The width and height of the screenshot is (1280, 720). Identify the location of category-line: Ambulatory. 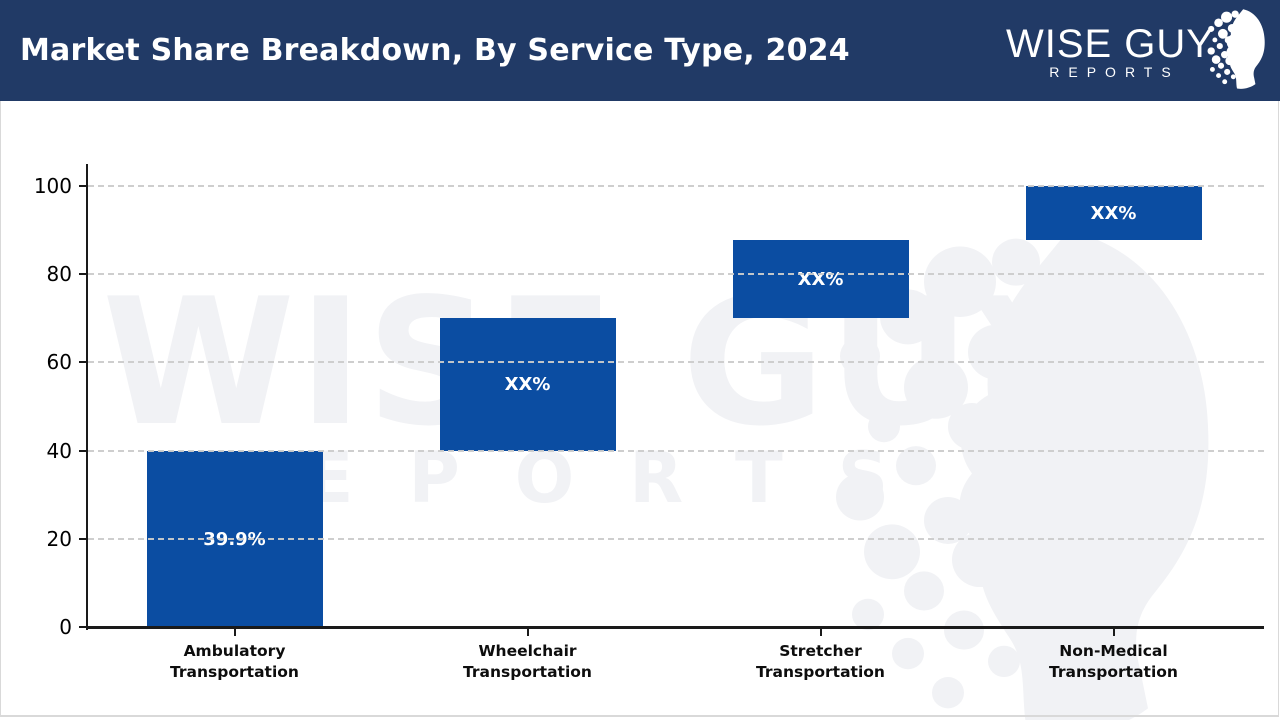
(234, 651).